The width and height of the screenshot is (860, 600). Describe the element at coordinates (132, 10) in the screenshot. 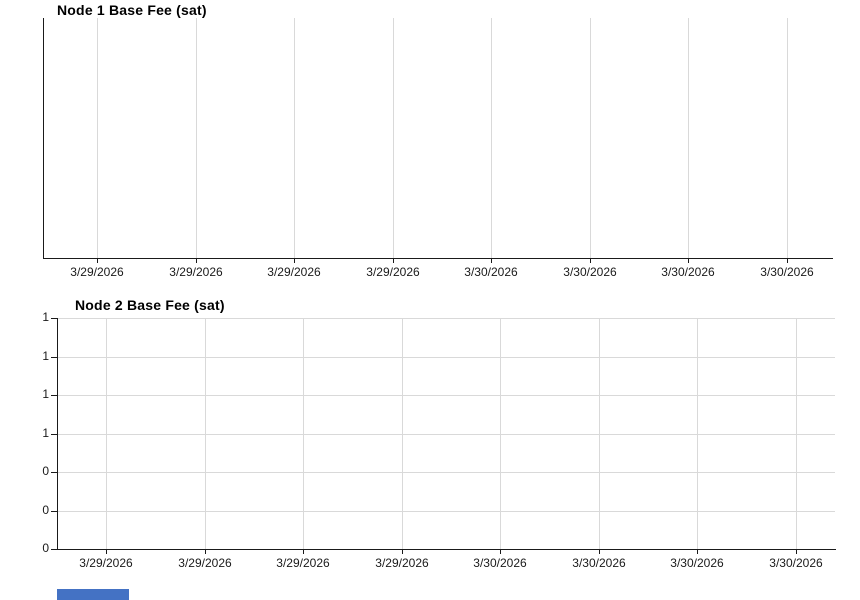

I see `chart-title: Node 1 Base Fee (sat)` at that location.